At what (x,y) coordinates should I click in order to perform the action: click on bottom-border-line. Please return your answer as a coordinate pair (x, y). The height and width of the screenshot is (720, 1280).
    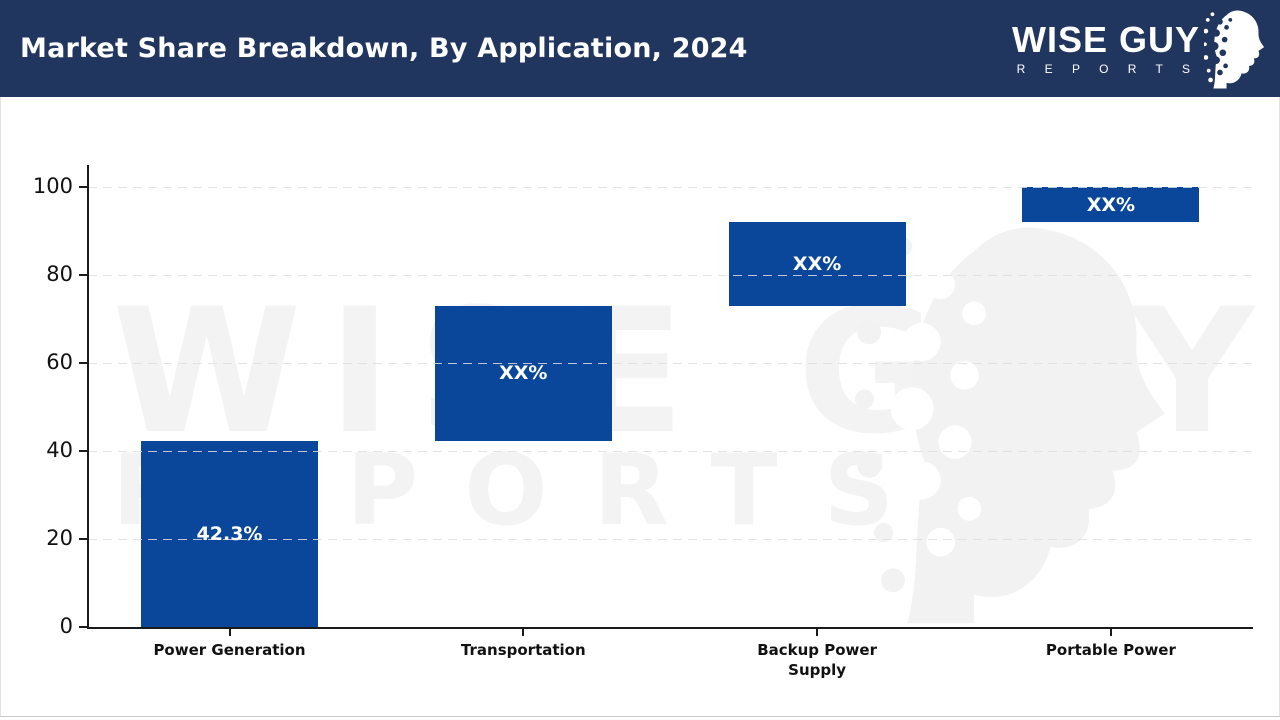
    Looking at the image, I should click on (640, 716).